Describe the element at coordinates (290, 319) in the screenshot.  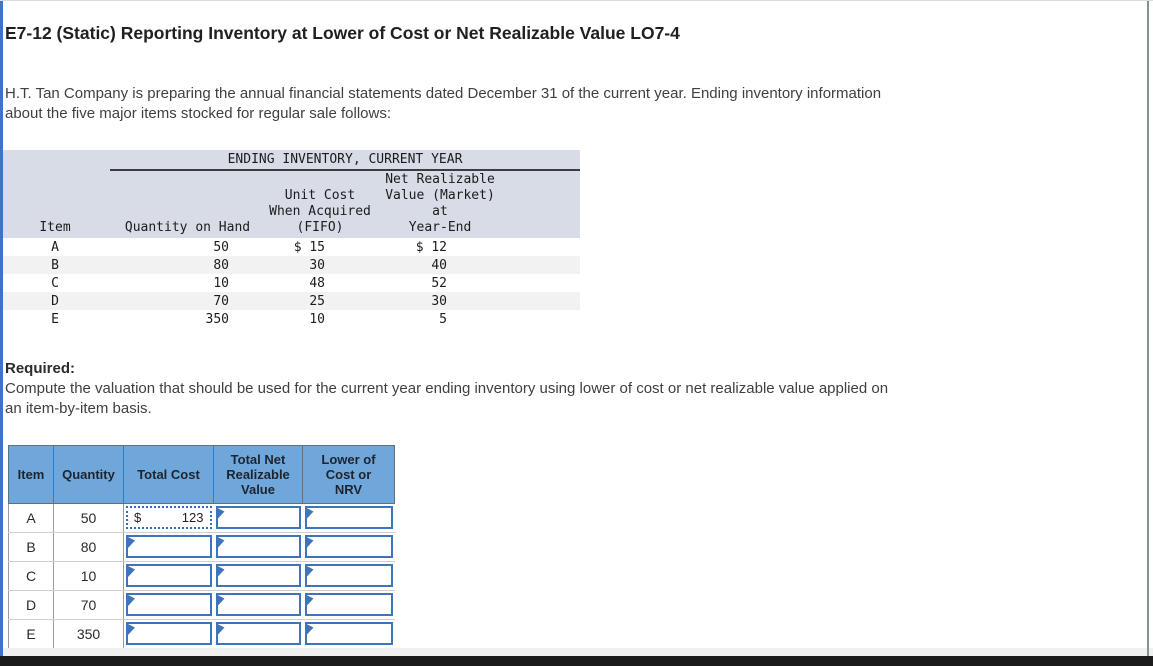
I see `inventory-row: E 350 10 5` at that location.